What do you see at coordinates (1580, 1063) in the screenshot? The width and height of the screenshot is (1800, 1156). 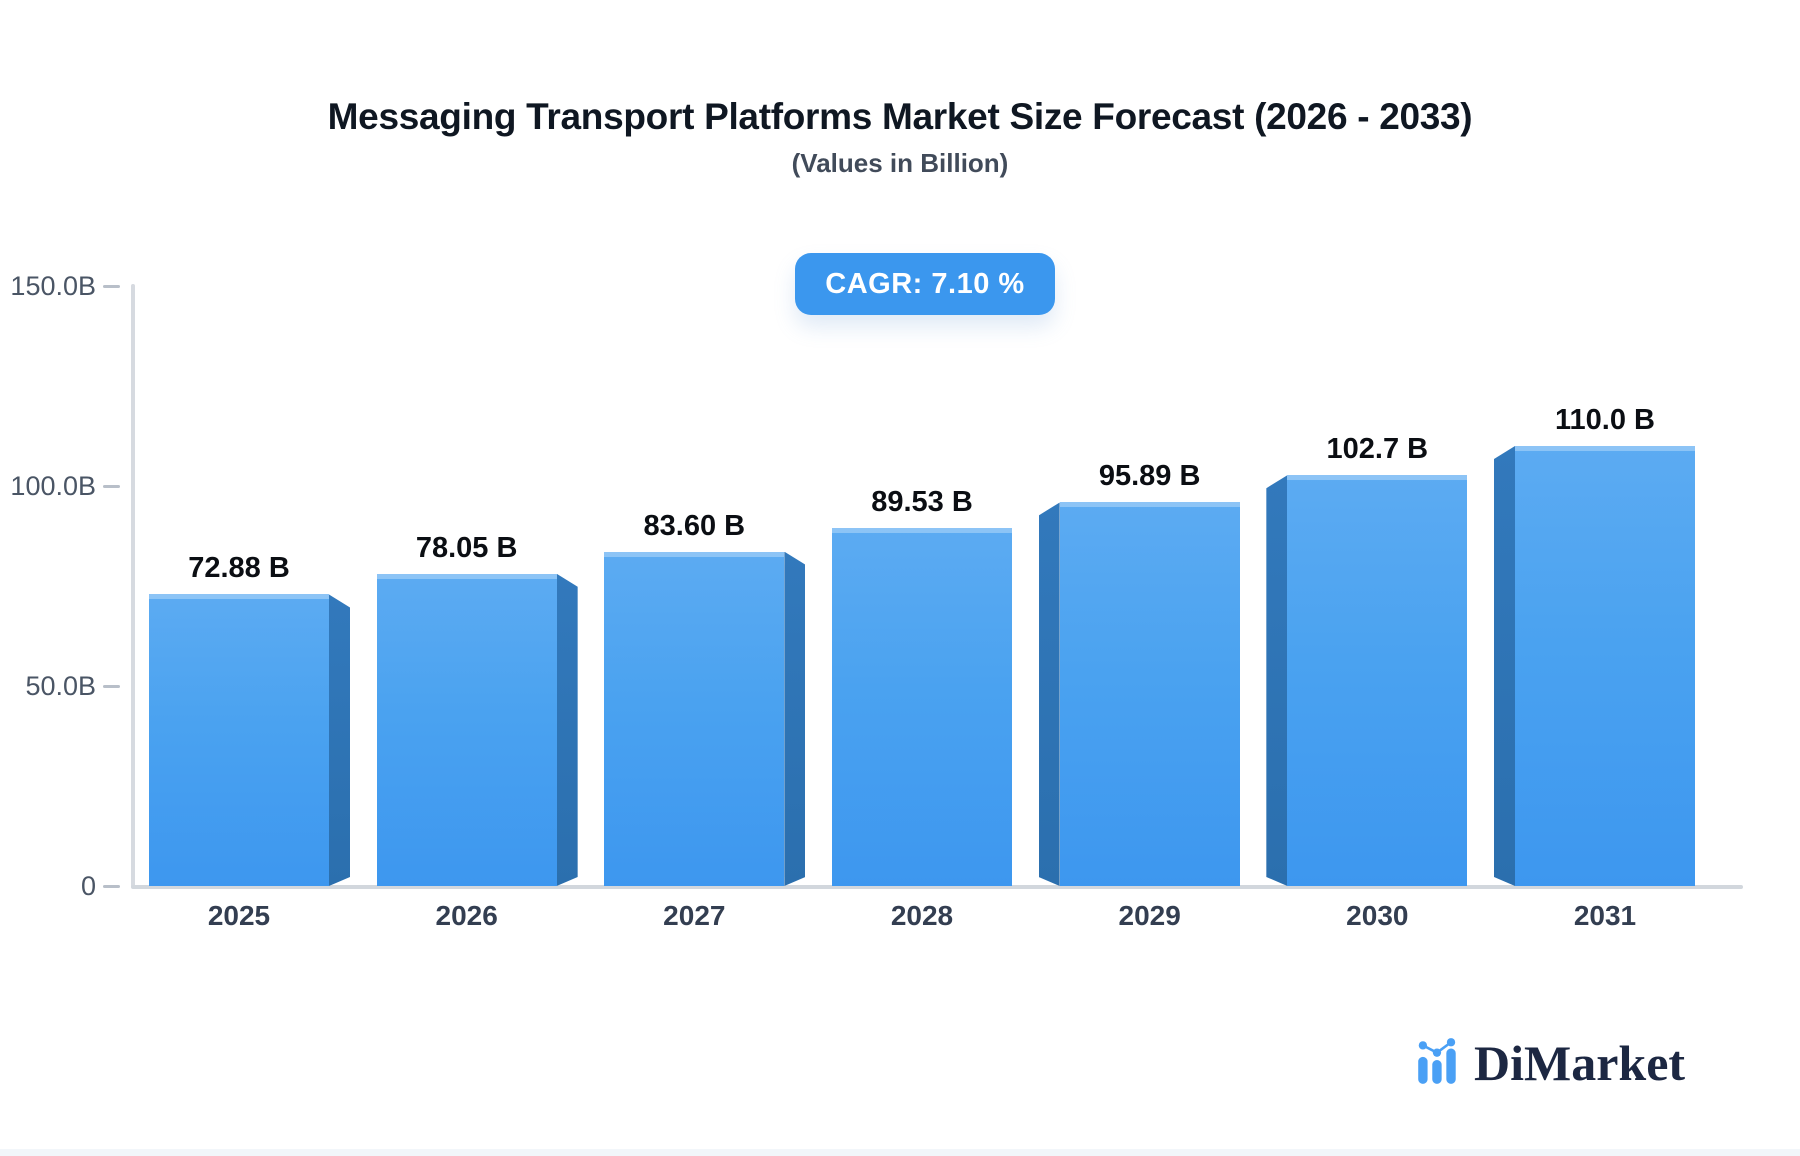 I see `brand-name: DiMarket` at bounding box center [1580, 1063].